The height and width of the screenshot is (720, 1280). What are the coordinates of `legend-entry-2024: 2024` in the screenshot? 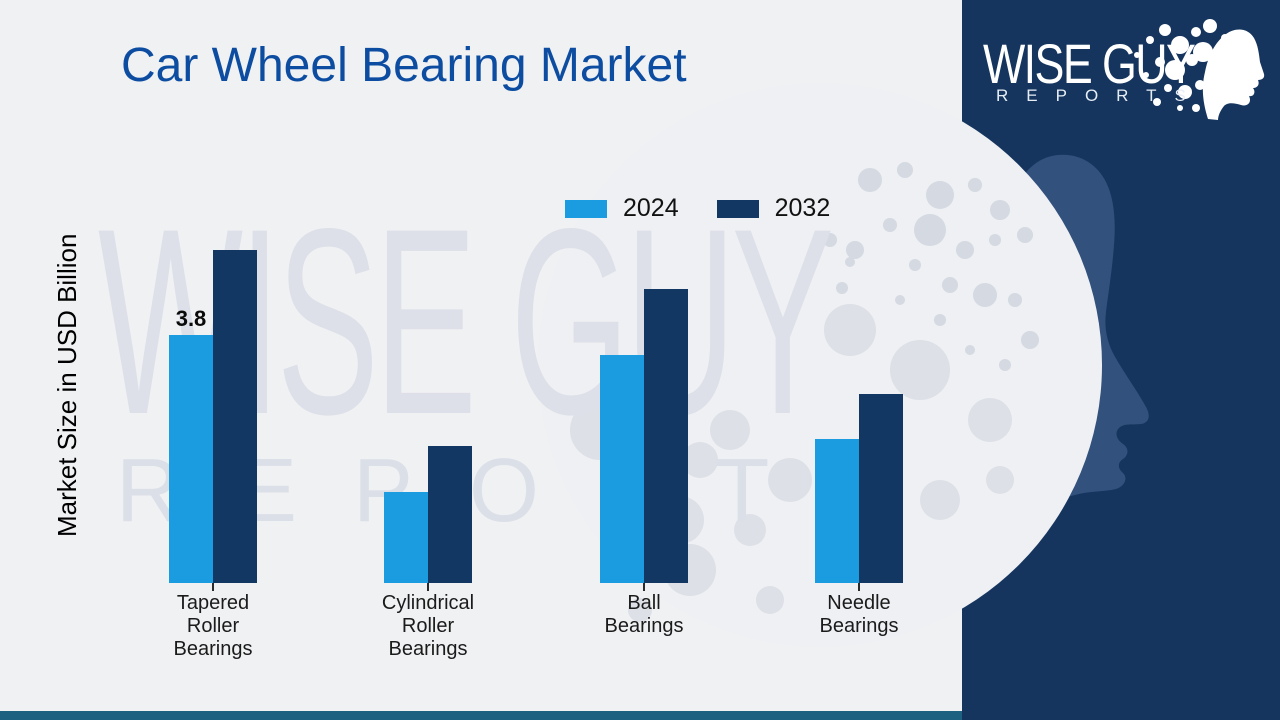 It's located at (622, 208).